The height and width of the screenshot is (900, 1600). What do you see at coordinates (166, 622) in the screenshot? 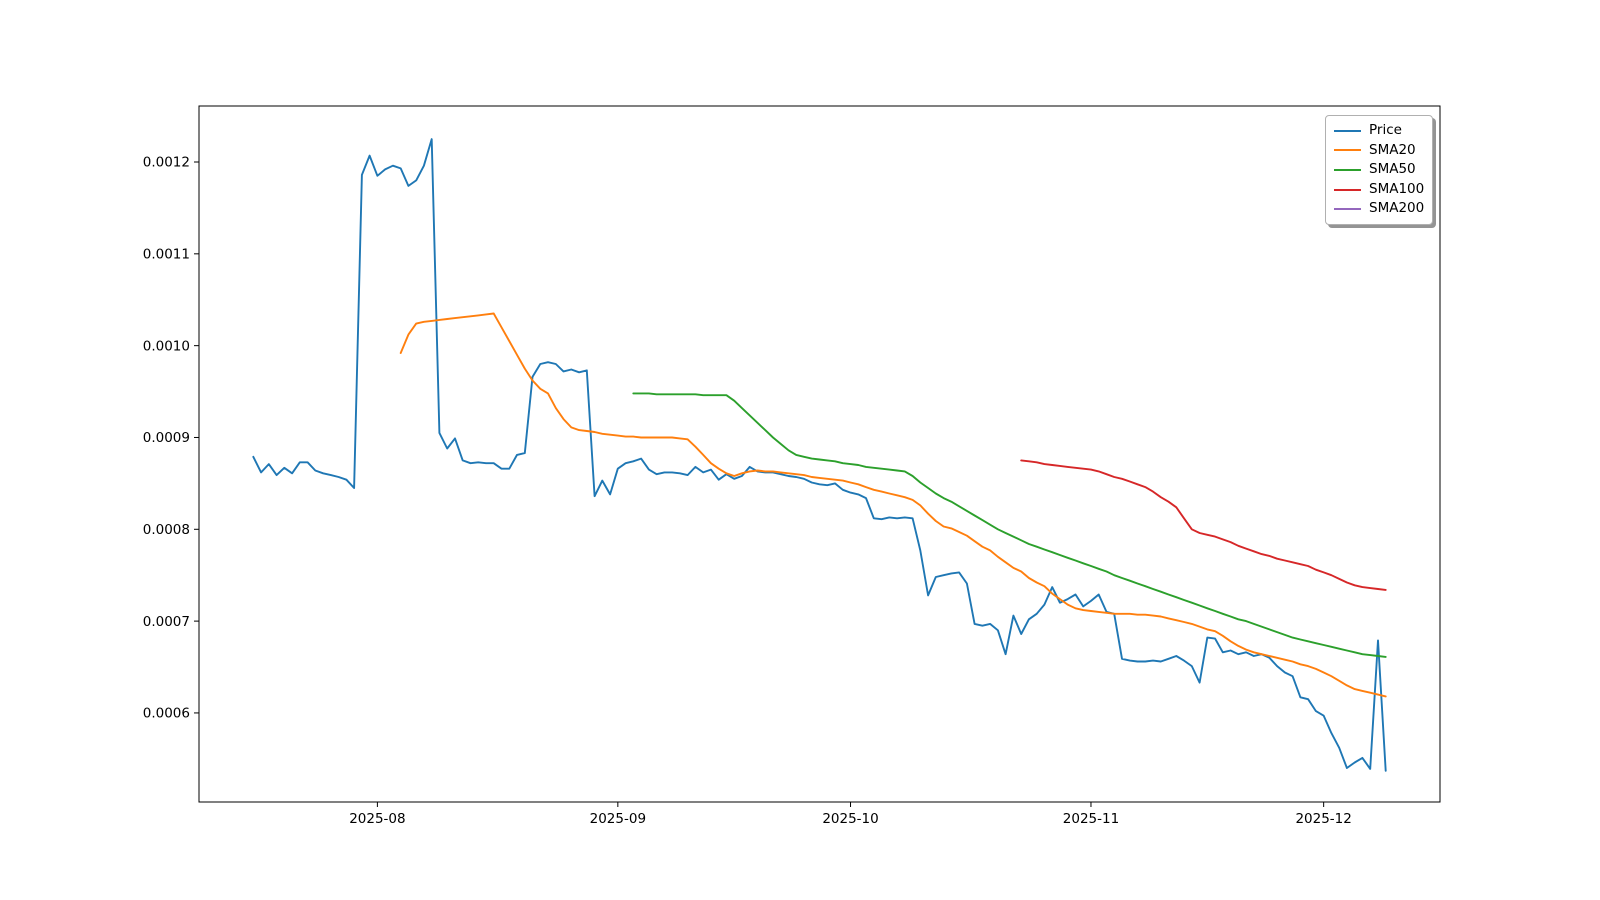
I see `y-axis-tick-label: 0.0007` at bounding box center [166, 622].